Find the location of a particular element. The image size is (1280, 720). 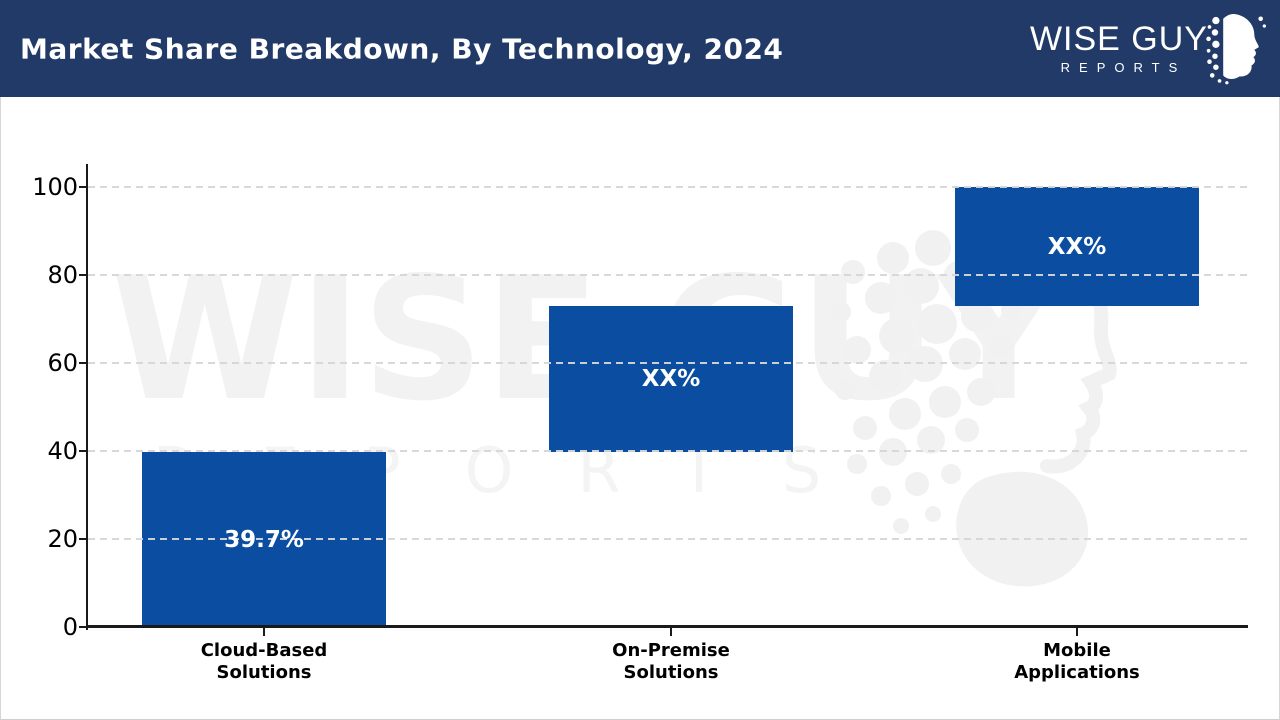

brand-logo-text: WISE GUY REPORTS is located at coordinates (1119, 48).